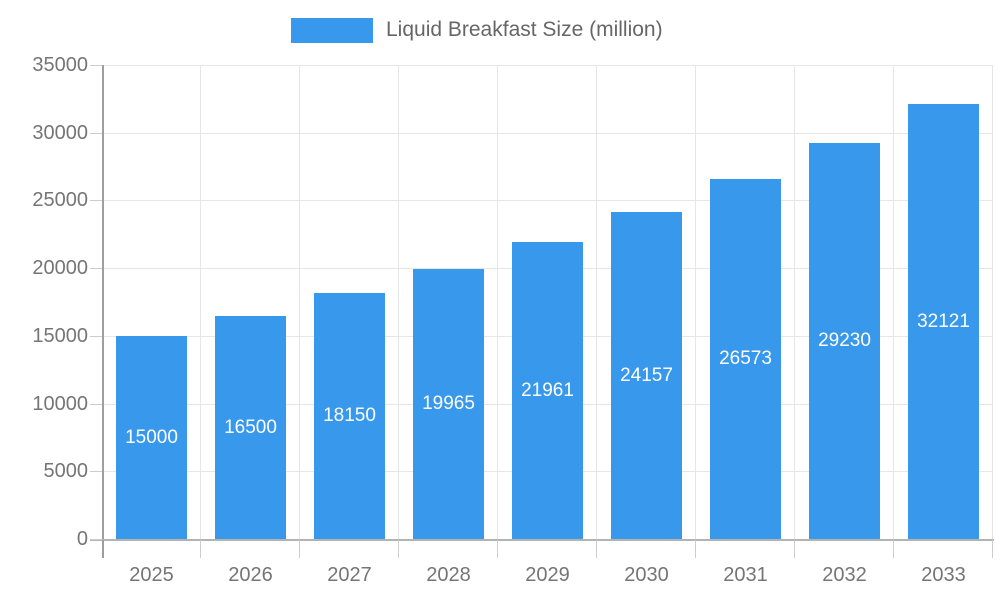  I want to click on bar-value-label: 15000, so click(151, 437).